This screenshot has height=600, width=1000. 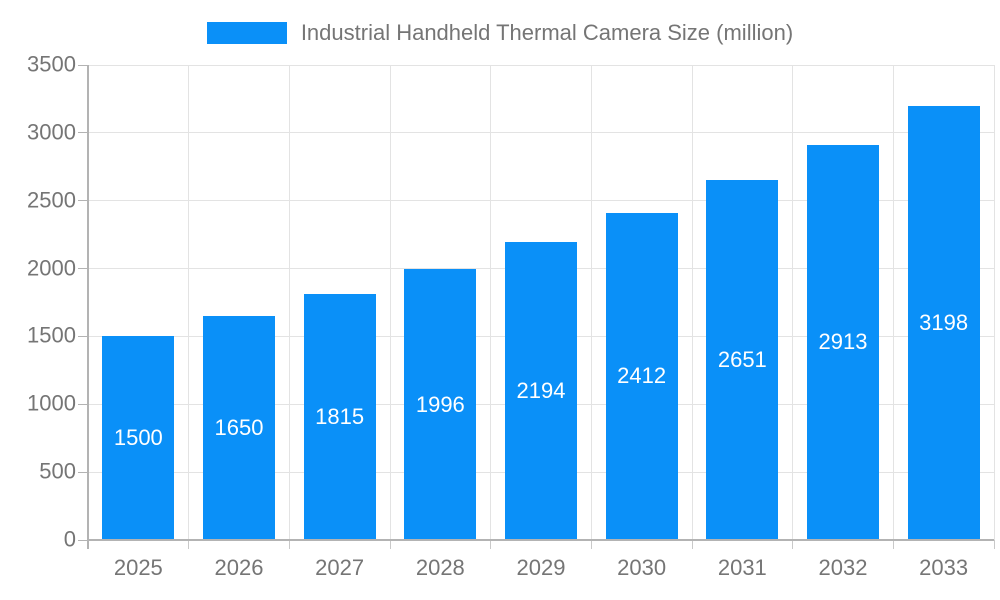 I want to click on bar-value-label: 1650, so click(x=239, y=428).